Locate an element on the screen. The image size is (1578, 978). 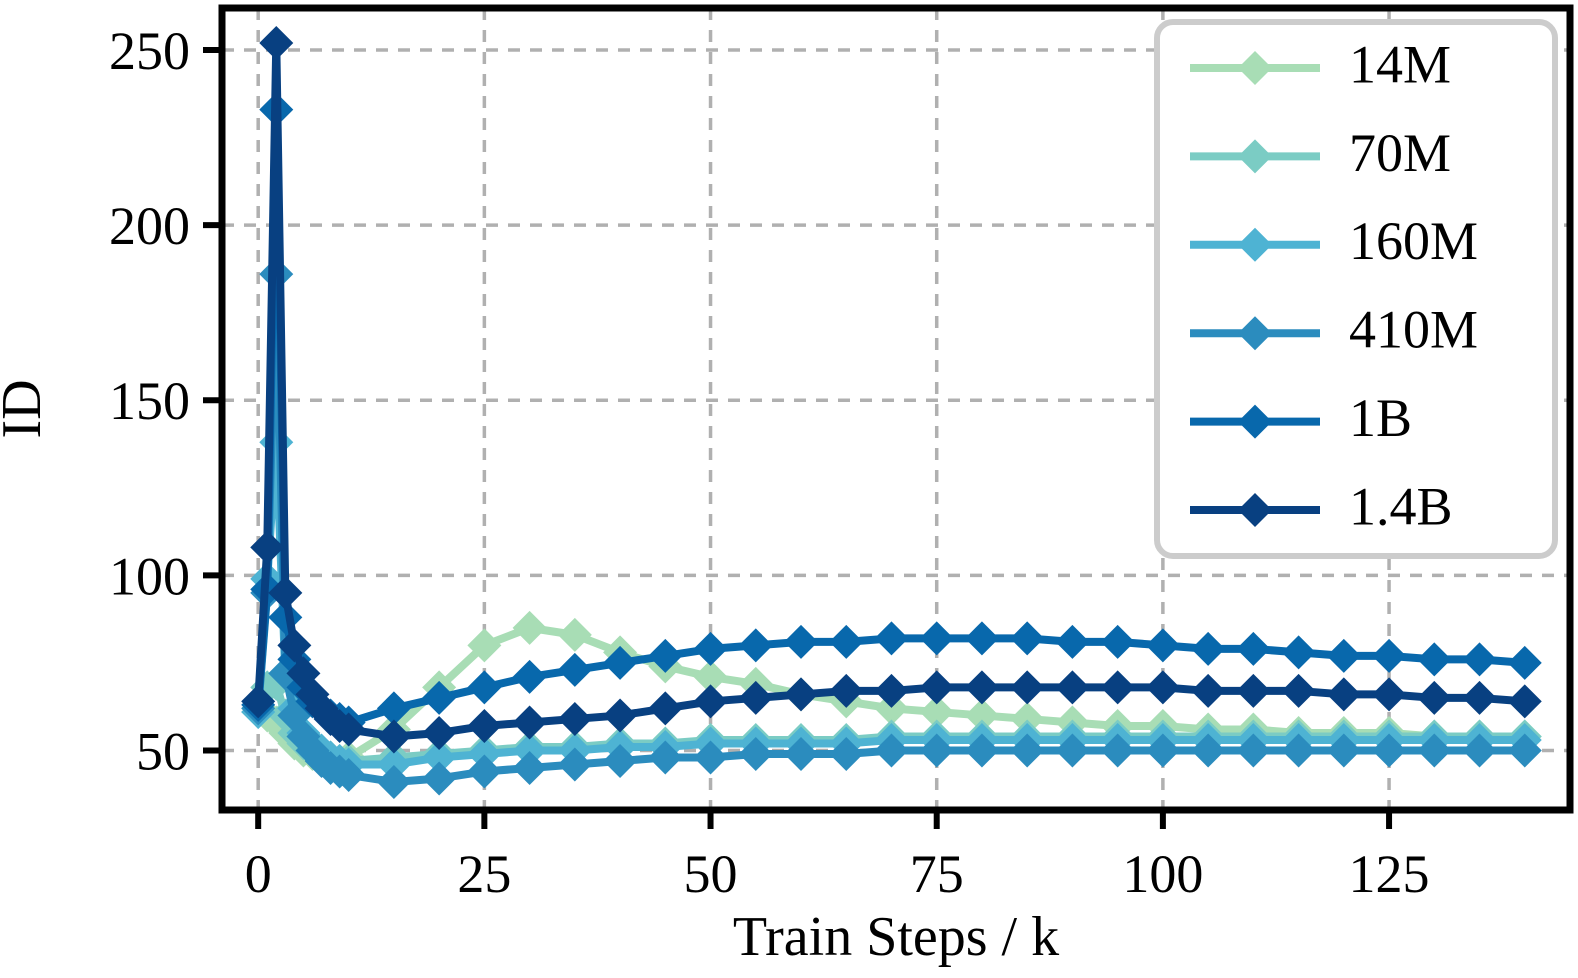
x-axis-title: Train Steps / k is located at coordinates (896, 937).